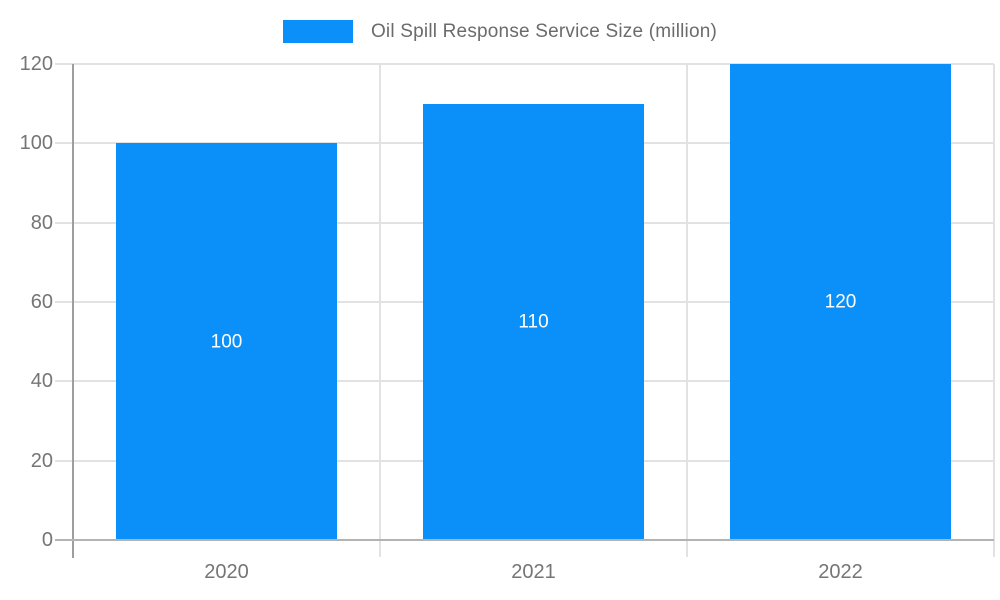 Image resolution: width=1000 pixels, height=600 pixels. Describe the element at coordinates (36, 143) in the screenshot. I see `y-tick-label: 100` at that location.